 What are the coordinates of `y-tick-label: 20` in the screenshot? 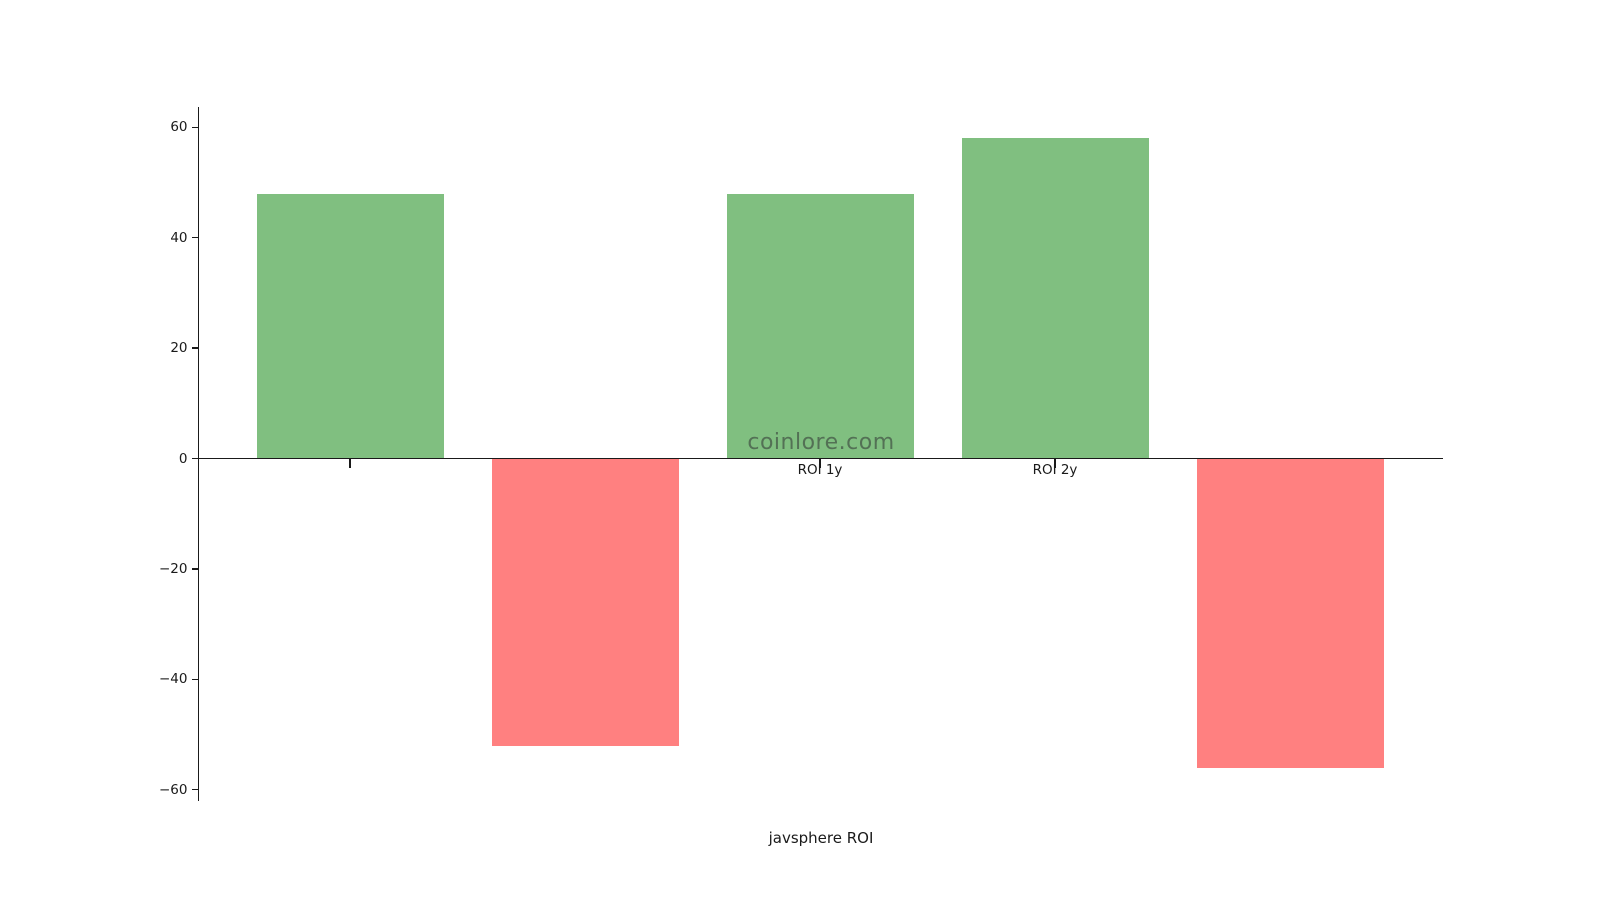 It's located at (179, 348).